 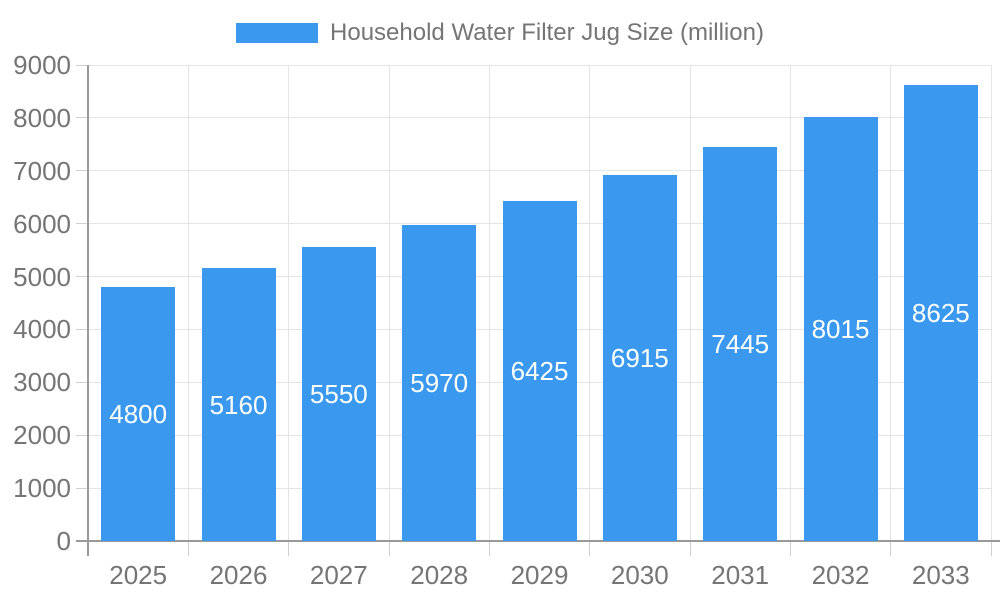 I want to click on x-tick-label: 2030, so click(x=639, y=575).